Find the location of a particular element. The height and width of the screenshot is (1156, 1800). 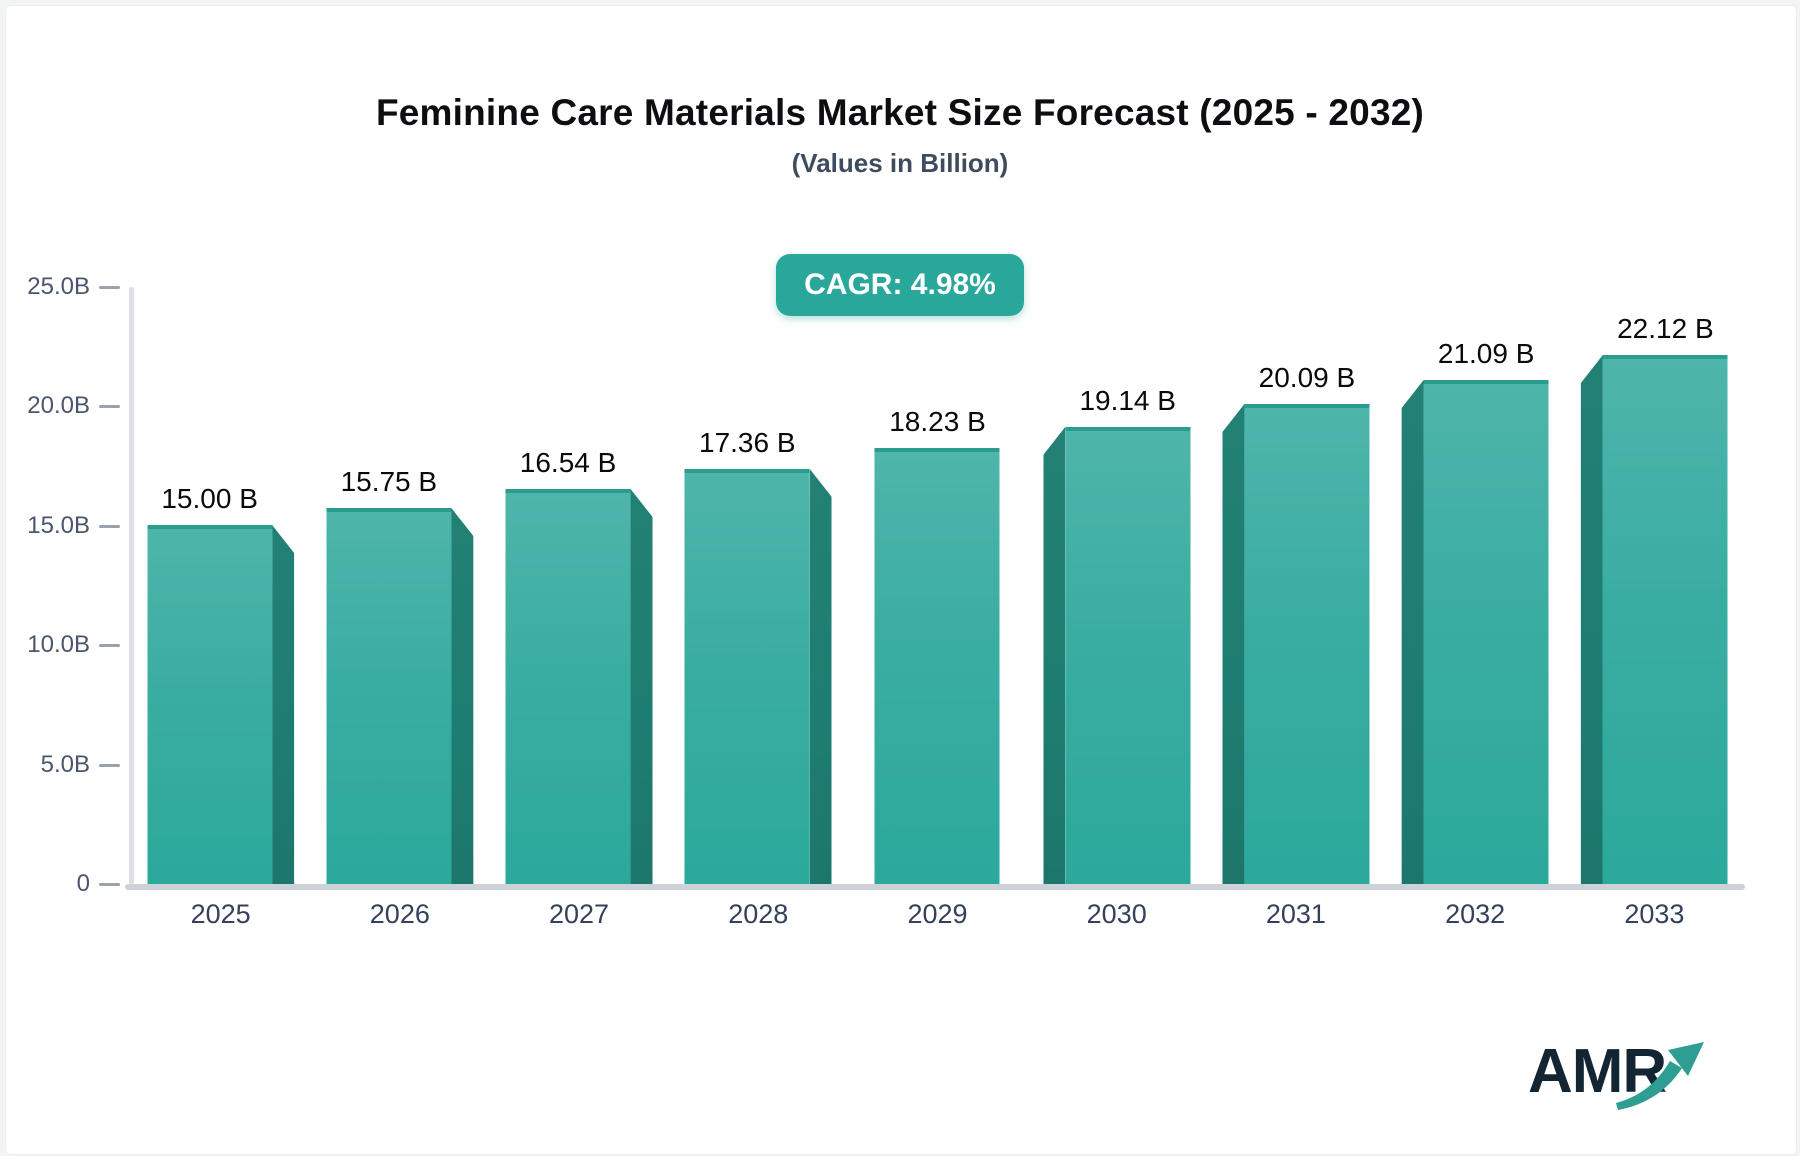

bar-2027: 16.54 B is located at coordinates (579, 665).